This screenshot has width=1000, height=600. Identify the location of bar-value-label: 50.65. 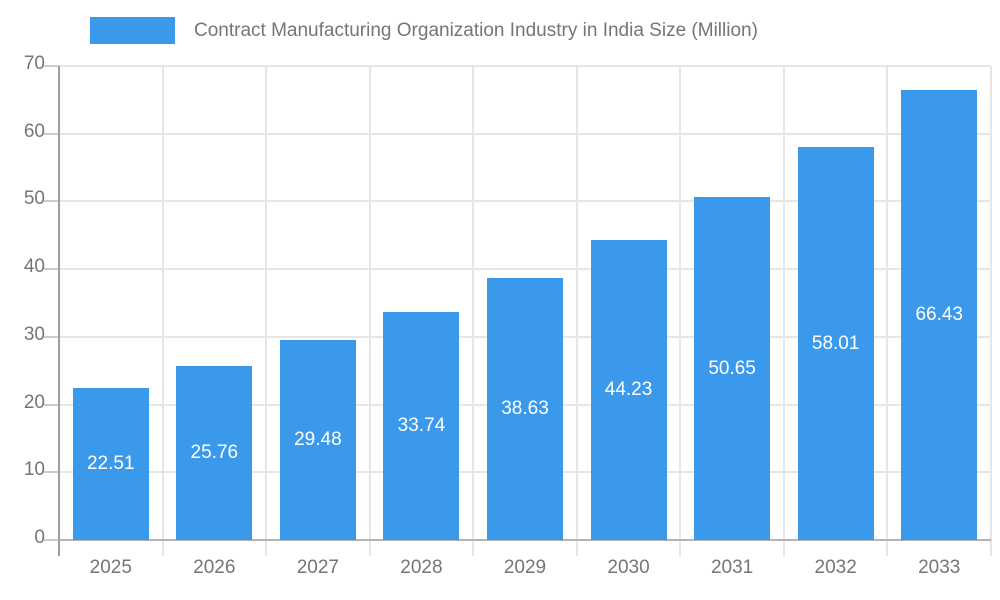
(732, 368).